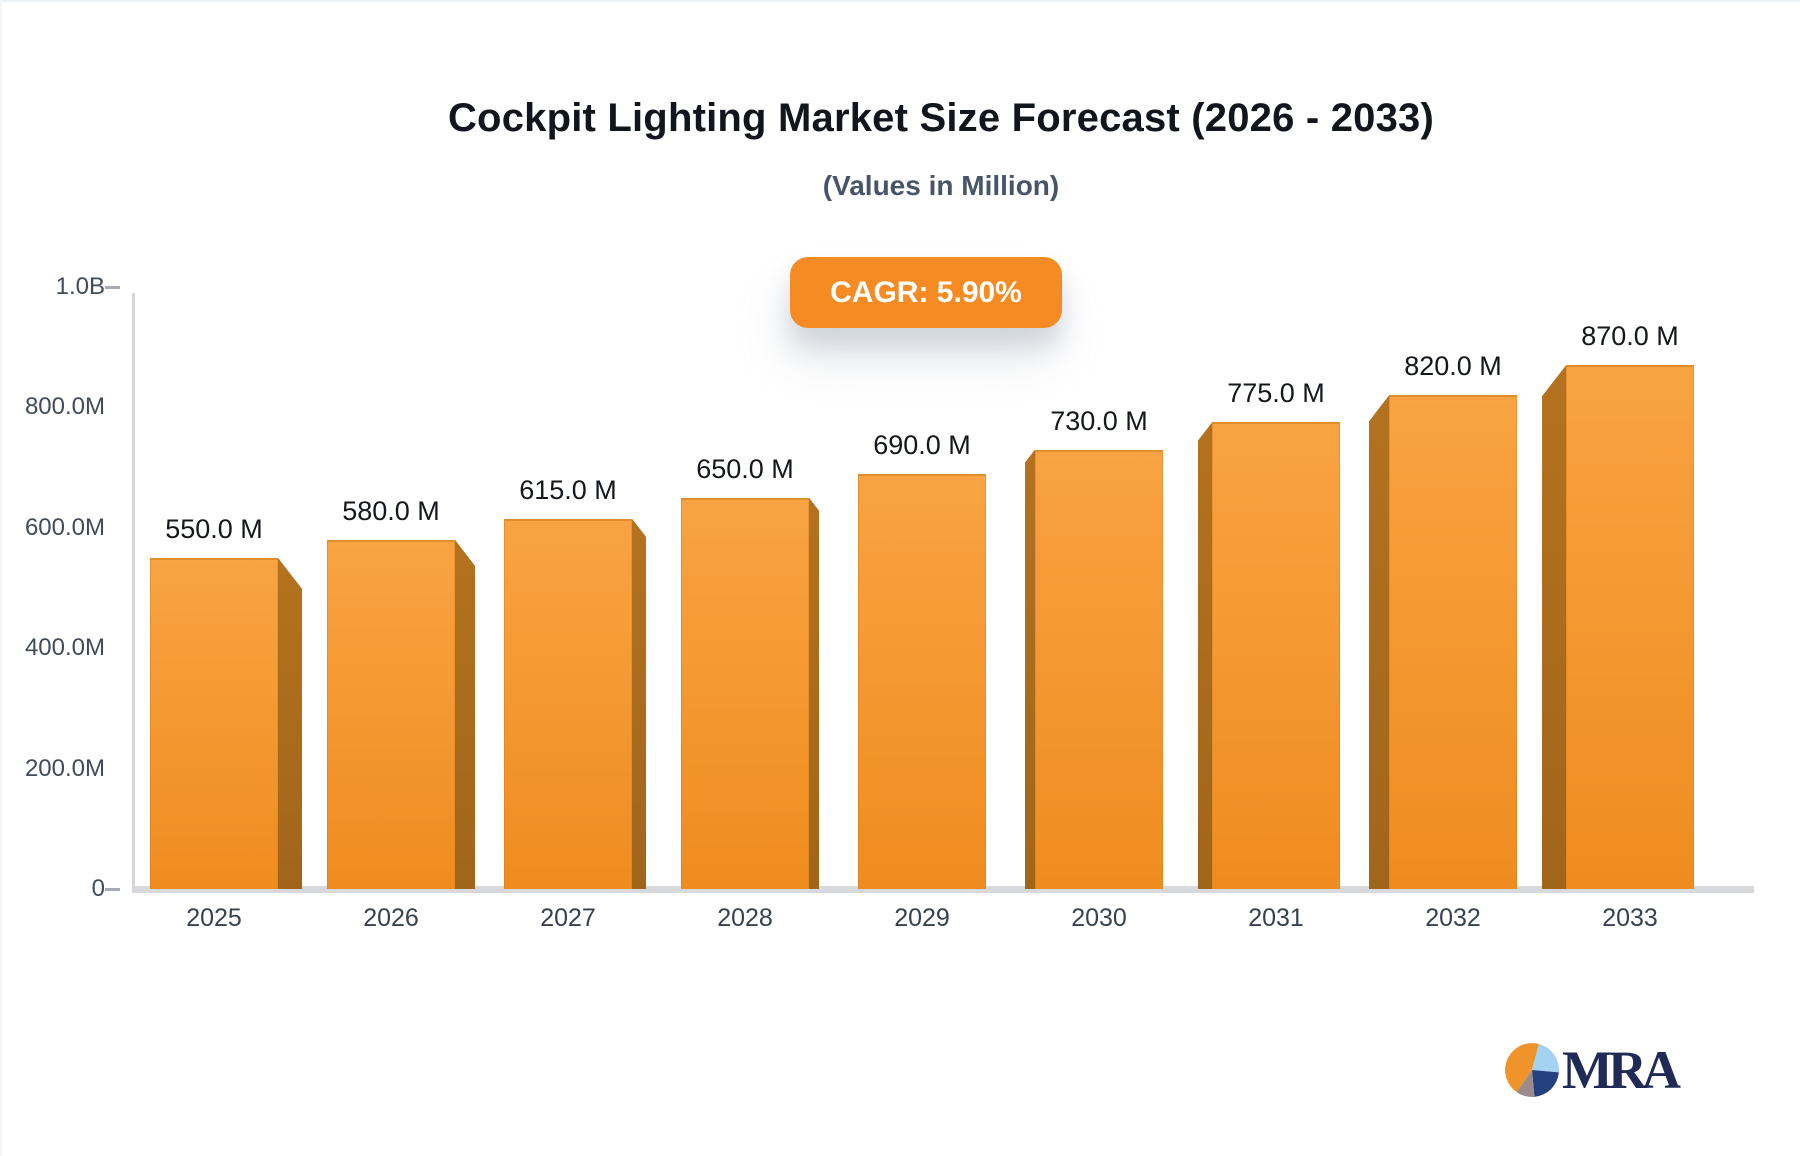 The image size is (1800, 1156). Describe the element at coordinates (745, 693) in the screenshot. I see `bar-2028` at that location.